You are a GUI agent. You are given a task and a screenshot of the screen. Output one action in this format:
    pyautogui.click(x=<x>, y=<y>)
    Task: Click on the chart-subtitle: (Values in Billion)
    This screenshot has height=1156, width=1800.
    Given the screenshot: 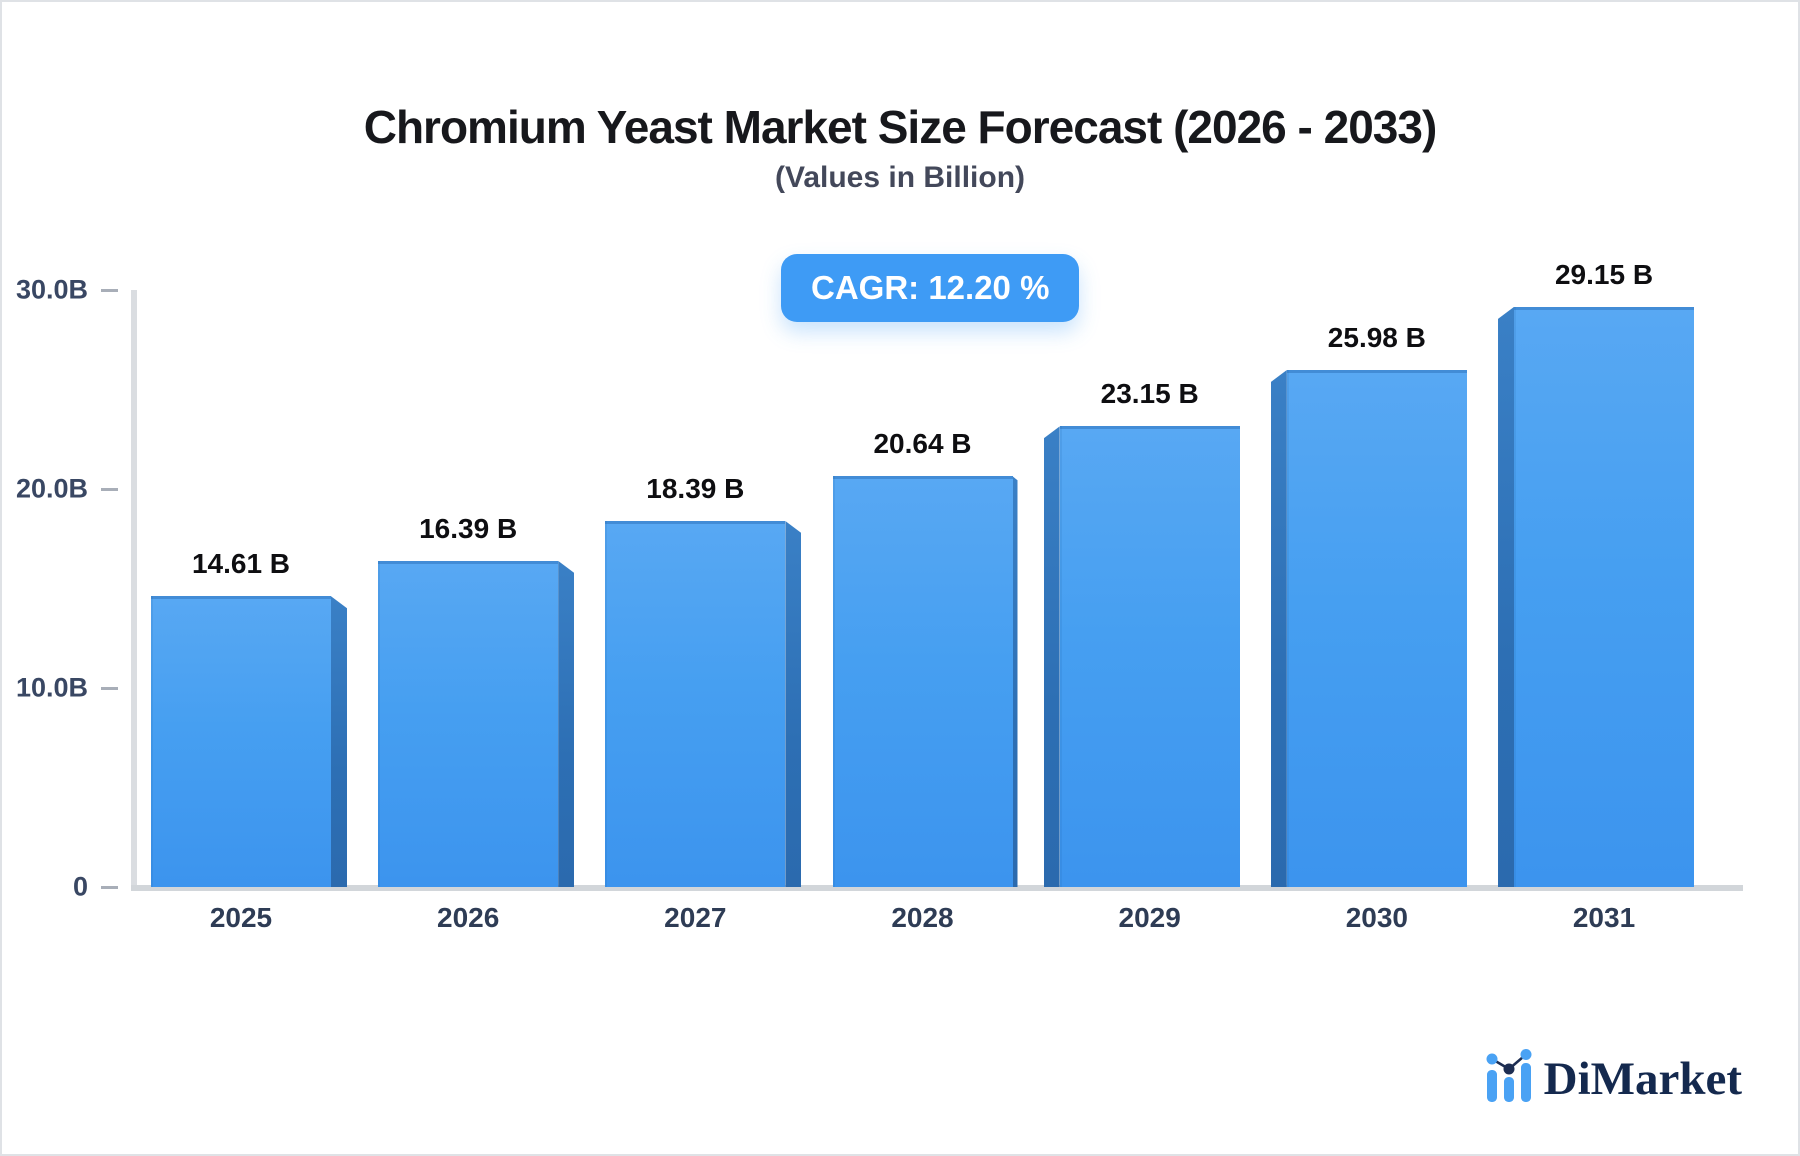 What is the action you would take?
    pyautogui.click(x=900, y=177)
    